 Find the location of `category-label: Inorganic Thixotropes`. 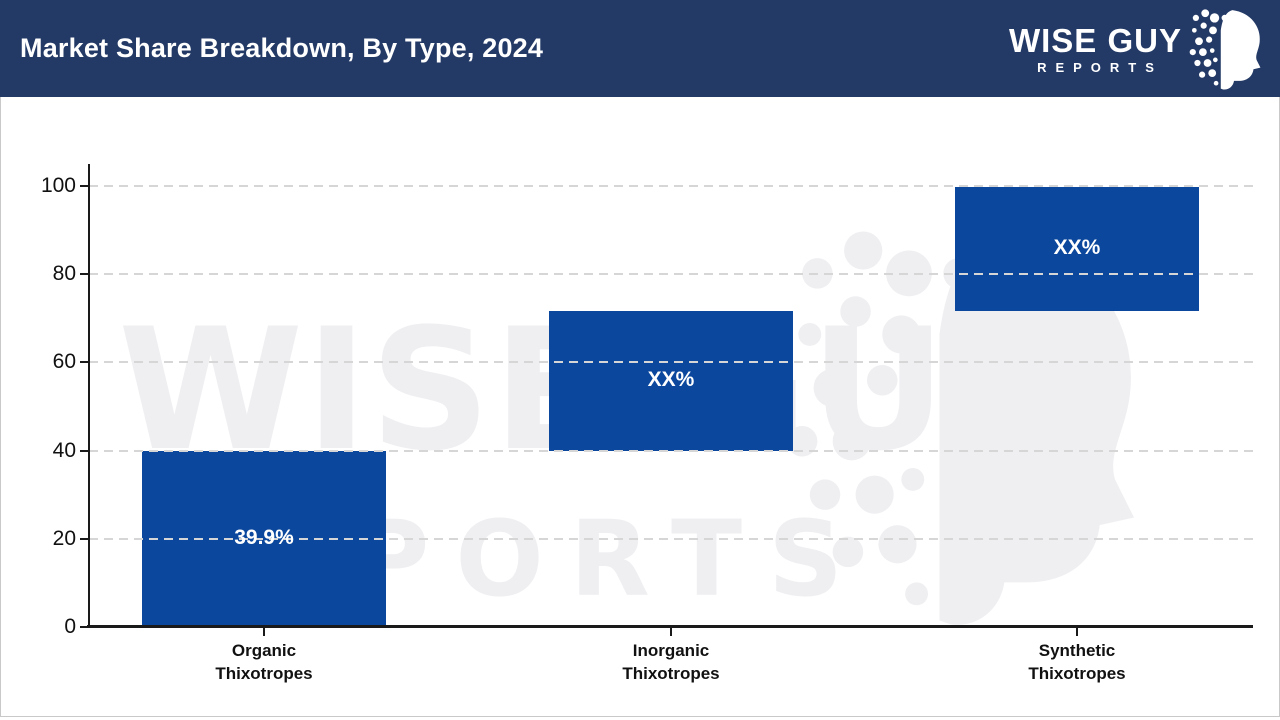

category-label: Inorganic Thixotropes is located at coordinates (671, 662).